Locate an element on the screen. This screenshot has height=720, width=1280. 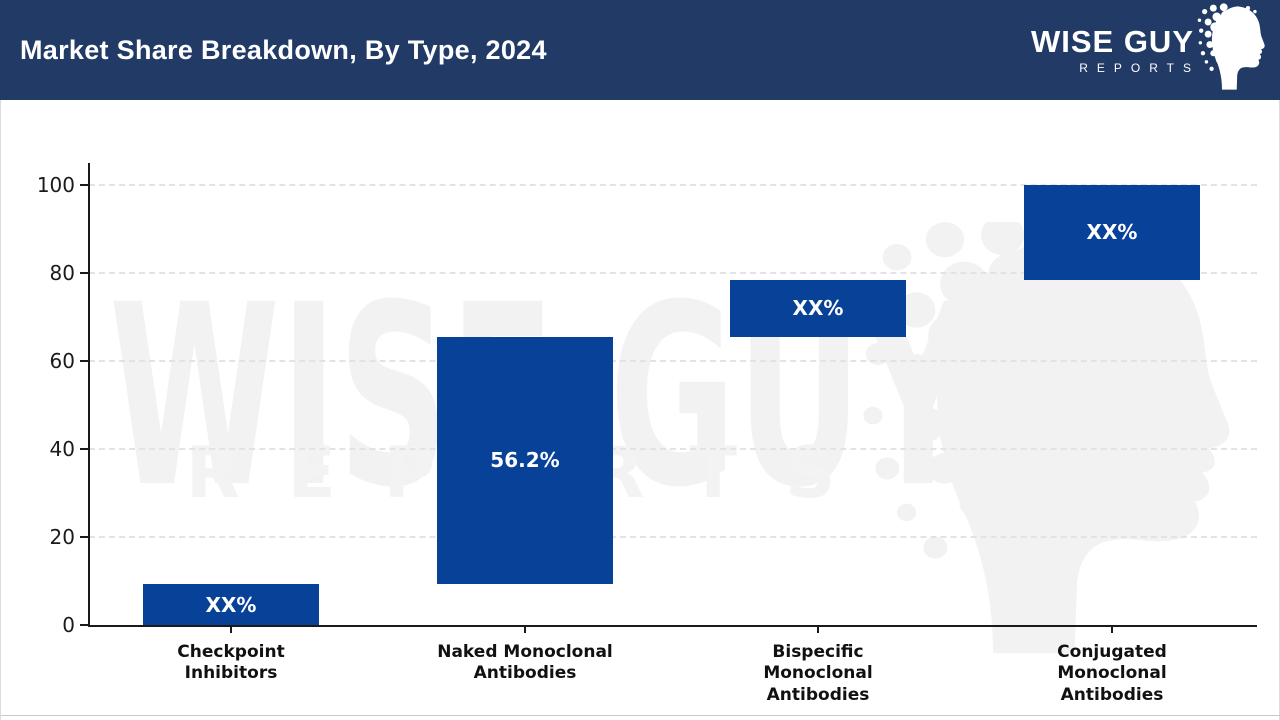
logo-name: WISE GUY is located at coordinates (1112, 41).